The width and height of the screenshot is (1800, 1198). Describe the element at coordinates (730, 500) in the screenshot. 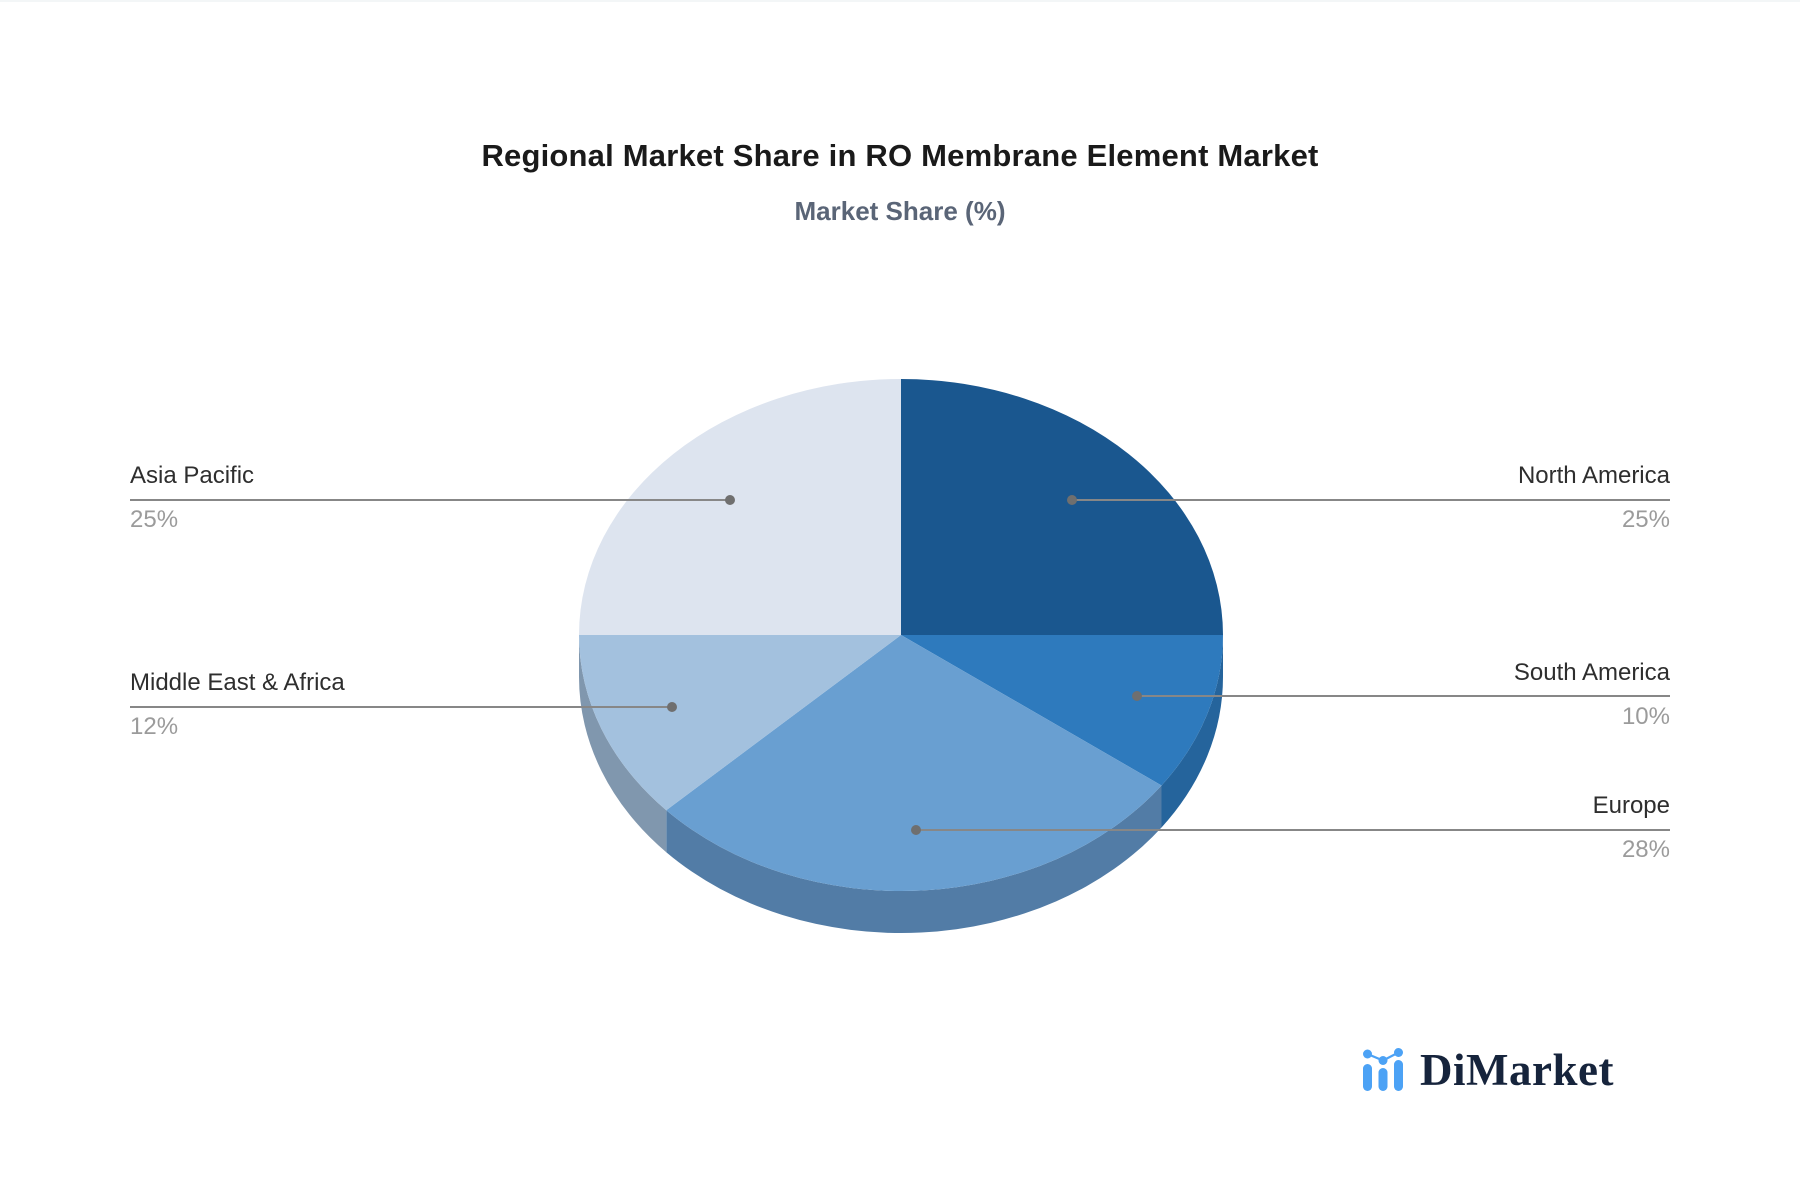

I see `leader-dot-asia-pacific` at that location.